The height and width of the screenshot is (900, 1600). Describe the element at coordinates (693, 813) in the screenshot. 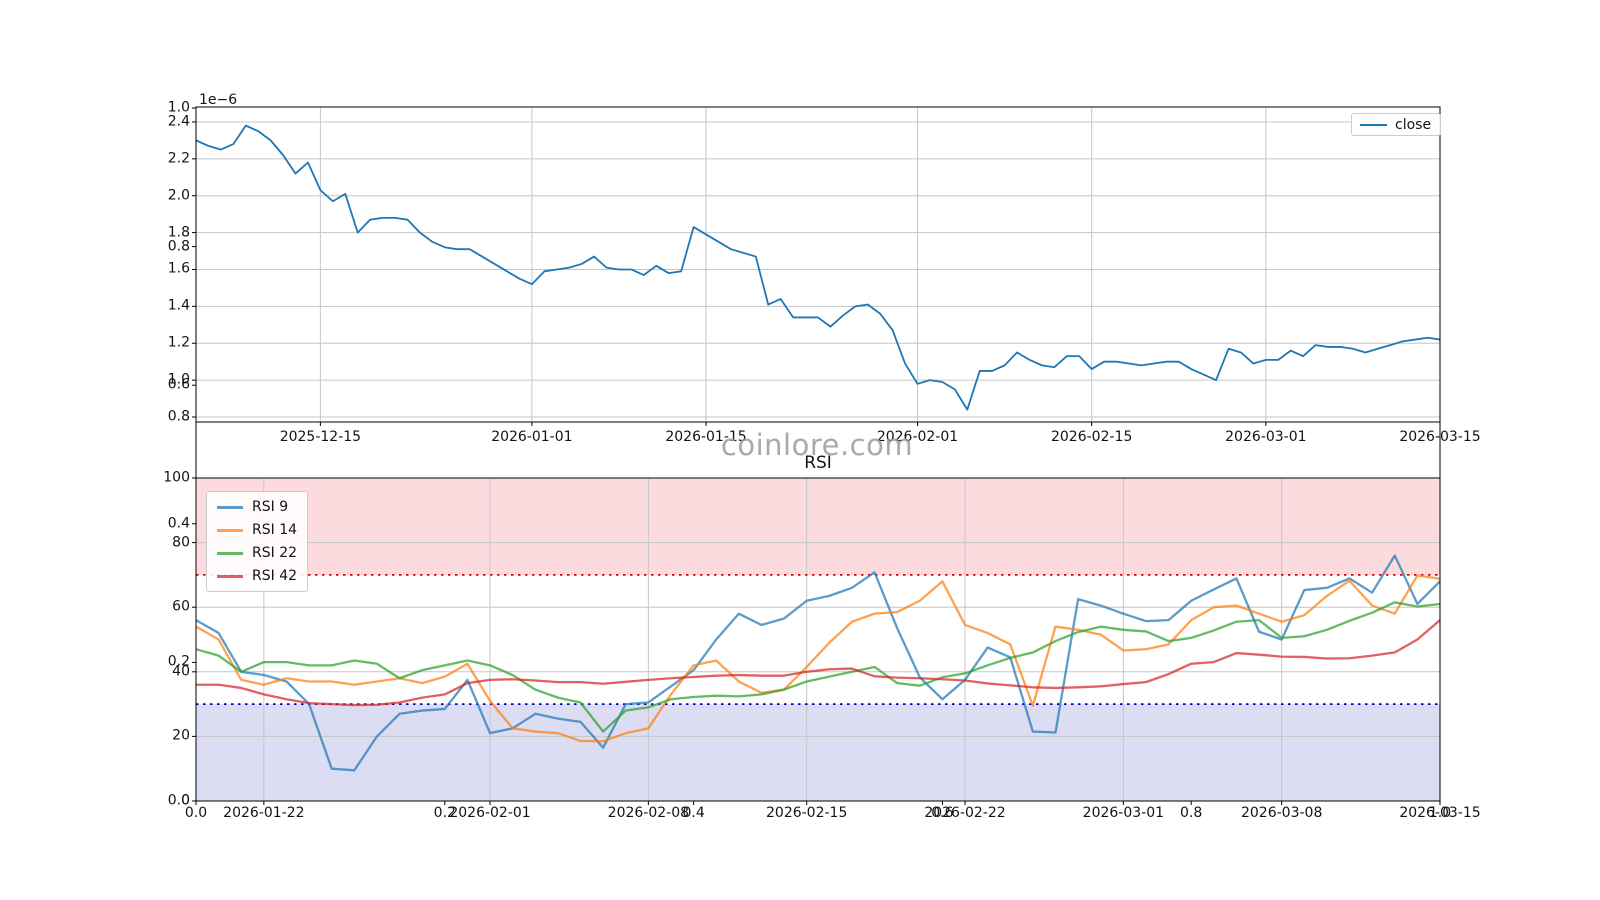

I see `ghost-x-tick-label: 0.4` at that location.